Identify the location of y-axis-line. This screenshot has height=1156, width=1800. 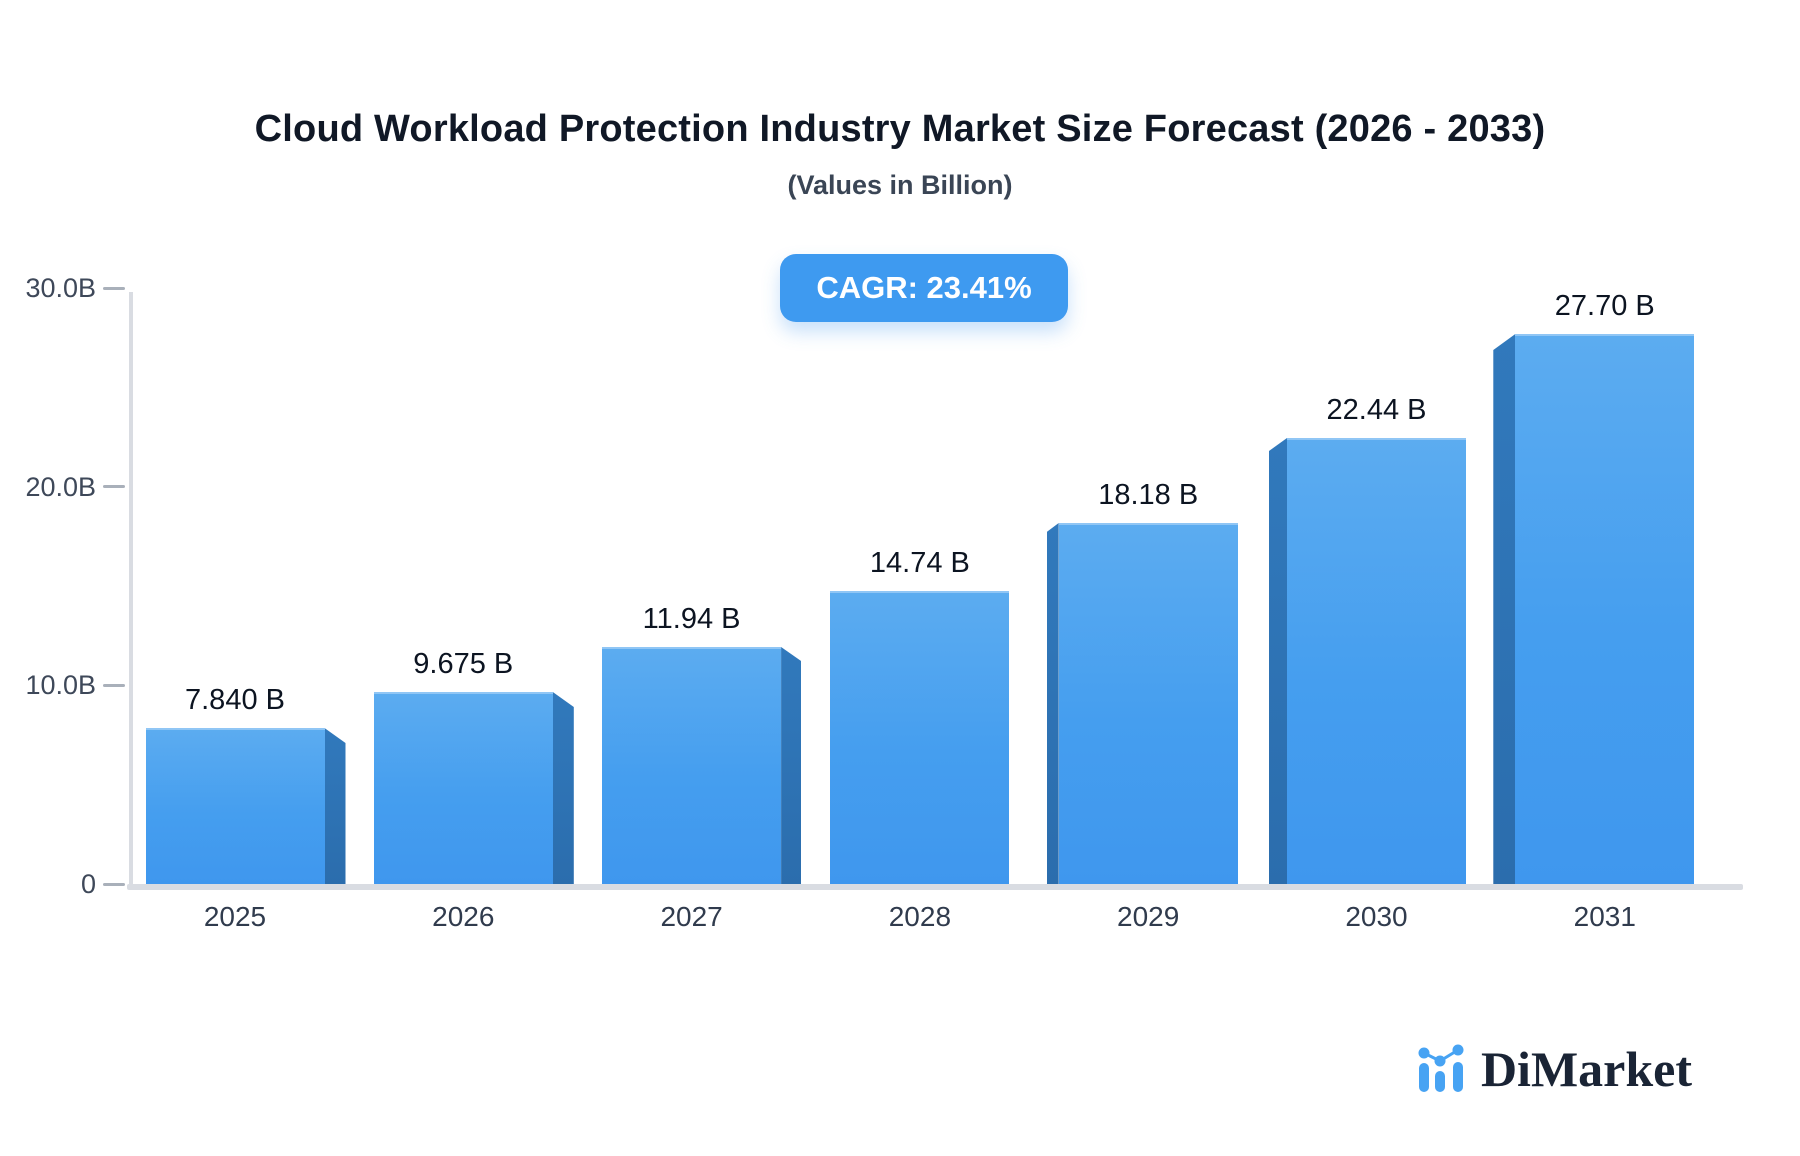
(131, 588).